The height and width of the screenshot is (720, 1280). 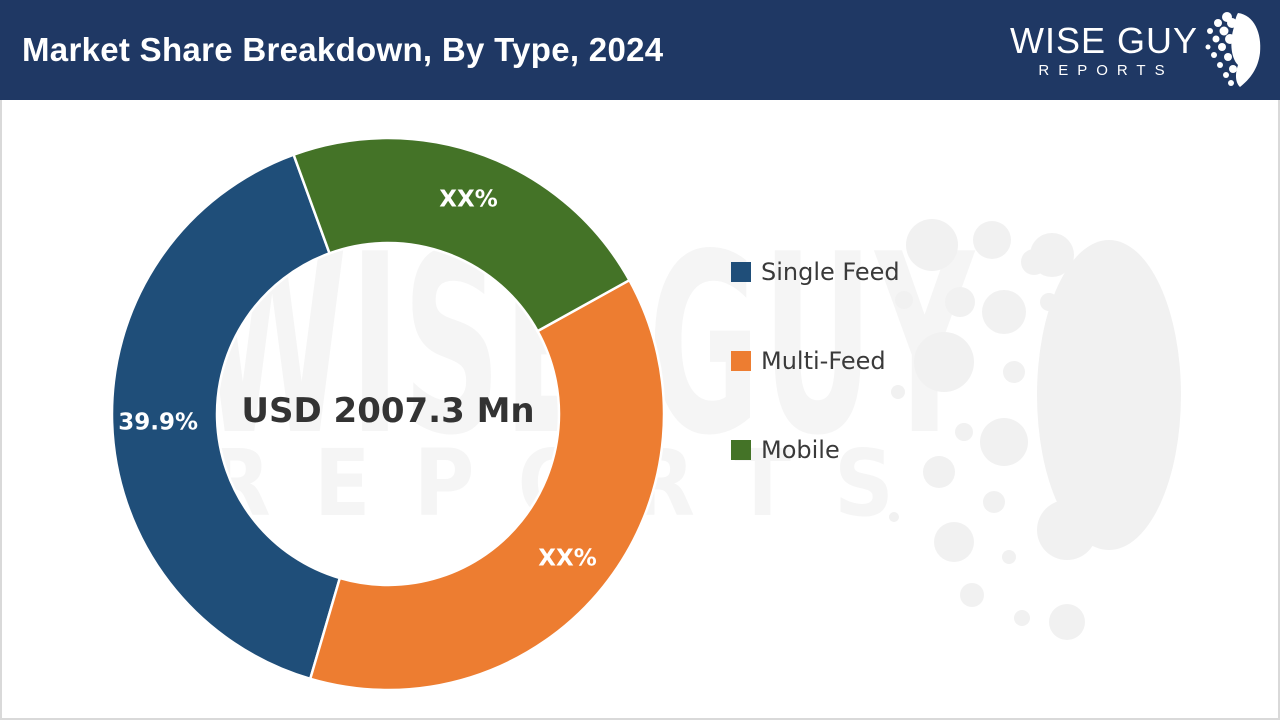 What do you see at coordinates (830, 272) in the screenshot?
I see `legend-item-label: Single Feed` at bounding box center [830, 272].